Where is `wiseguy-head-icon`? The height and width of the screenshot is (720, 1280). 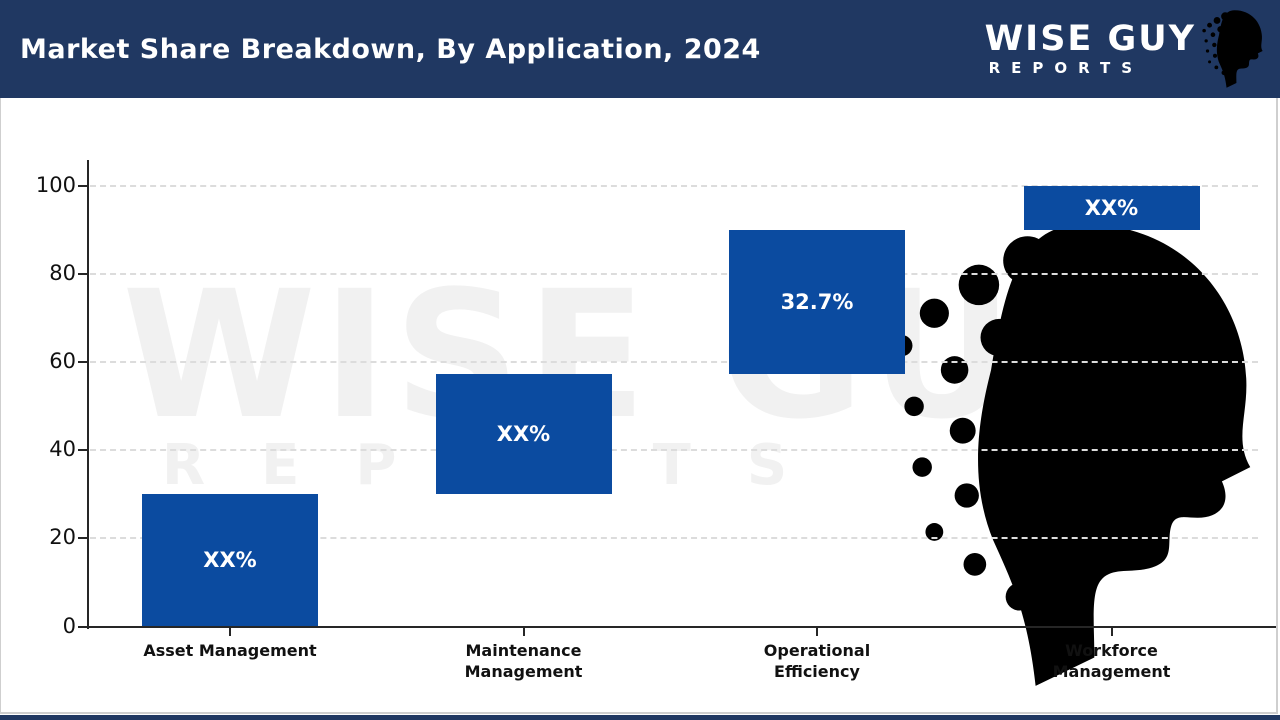 wiseguy-head-icon is located at coordinates (1232, 49).